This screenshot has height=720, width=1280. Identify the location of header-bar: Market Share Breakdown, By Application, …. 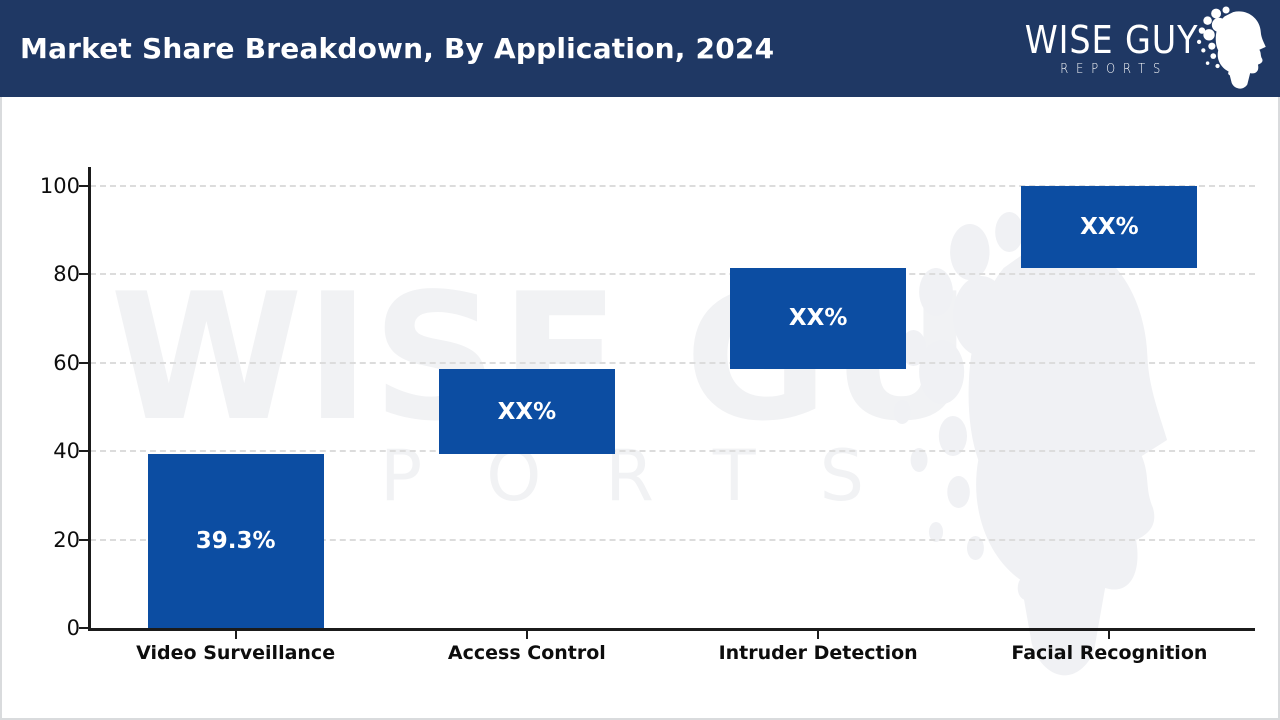
(640, 48).